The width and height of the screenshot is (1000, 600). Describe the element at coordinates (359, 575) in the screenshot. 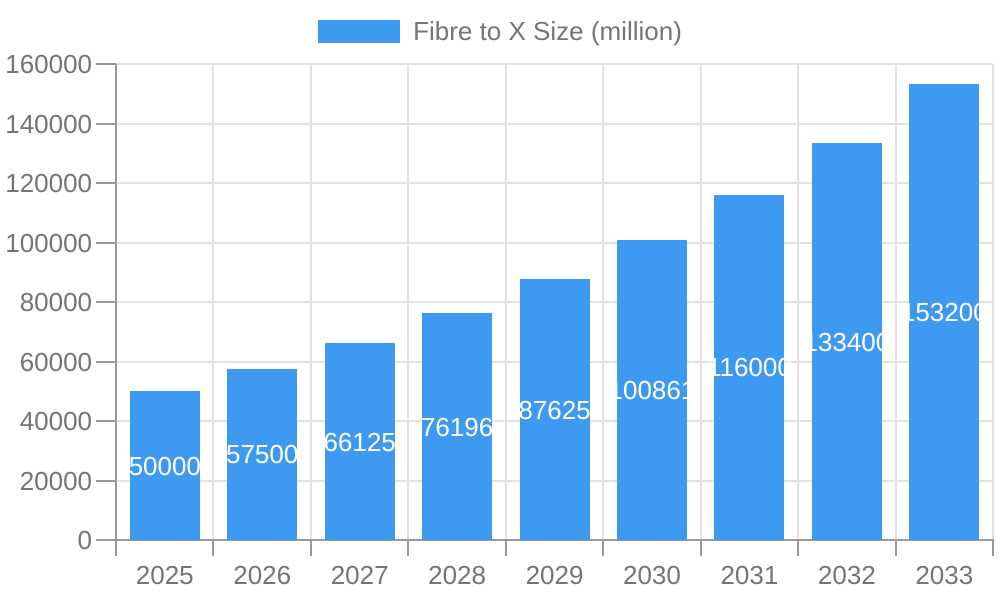

I see `x-axis-tick-label: 2027` at that location.